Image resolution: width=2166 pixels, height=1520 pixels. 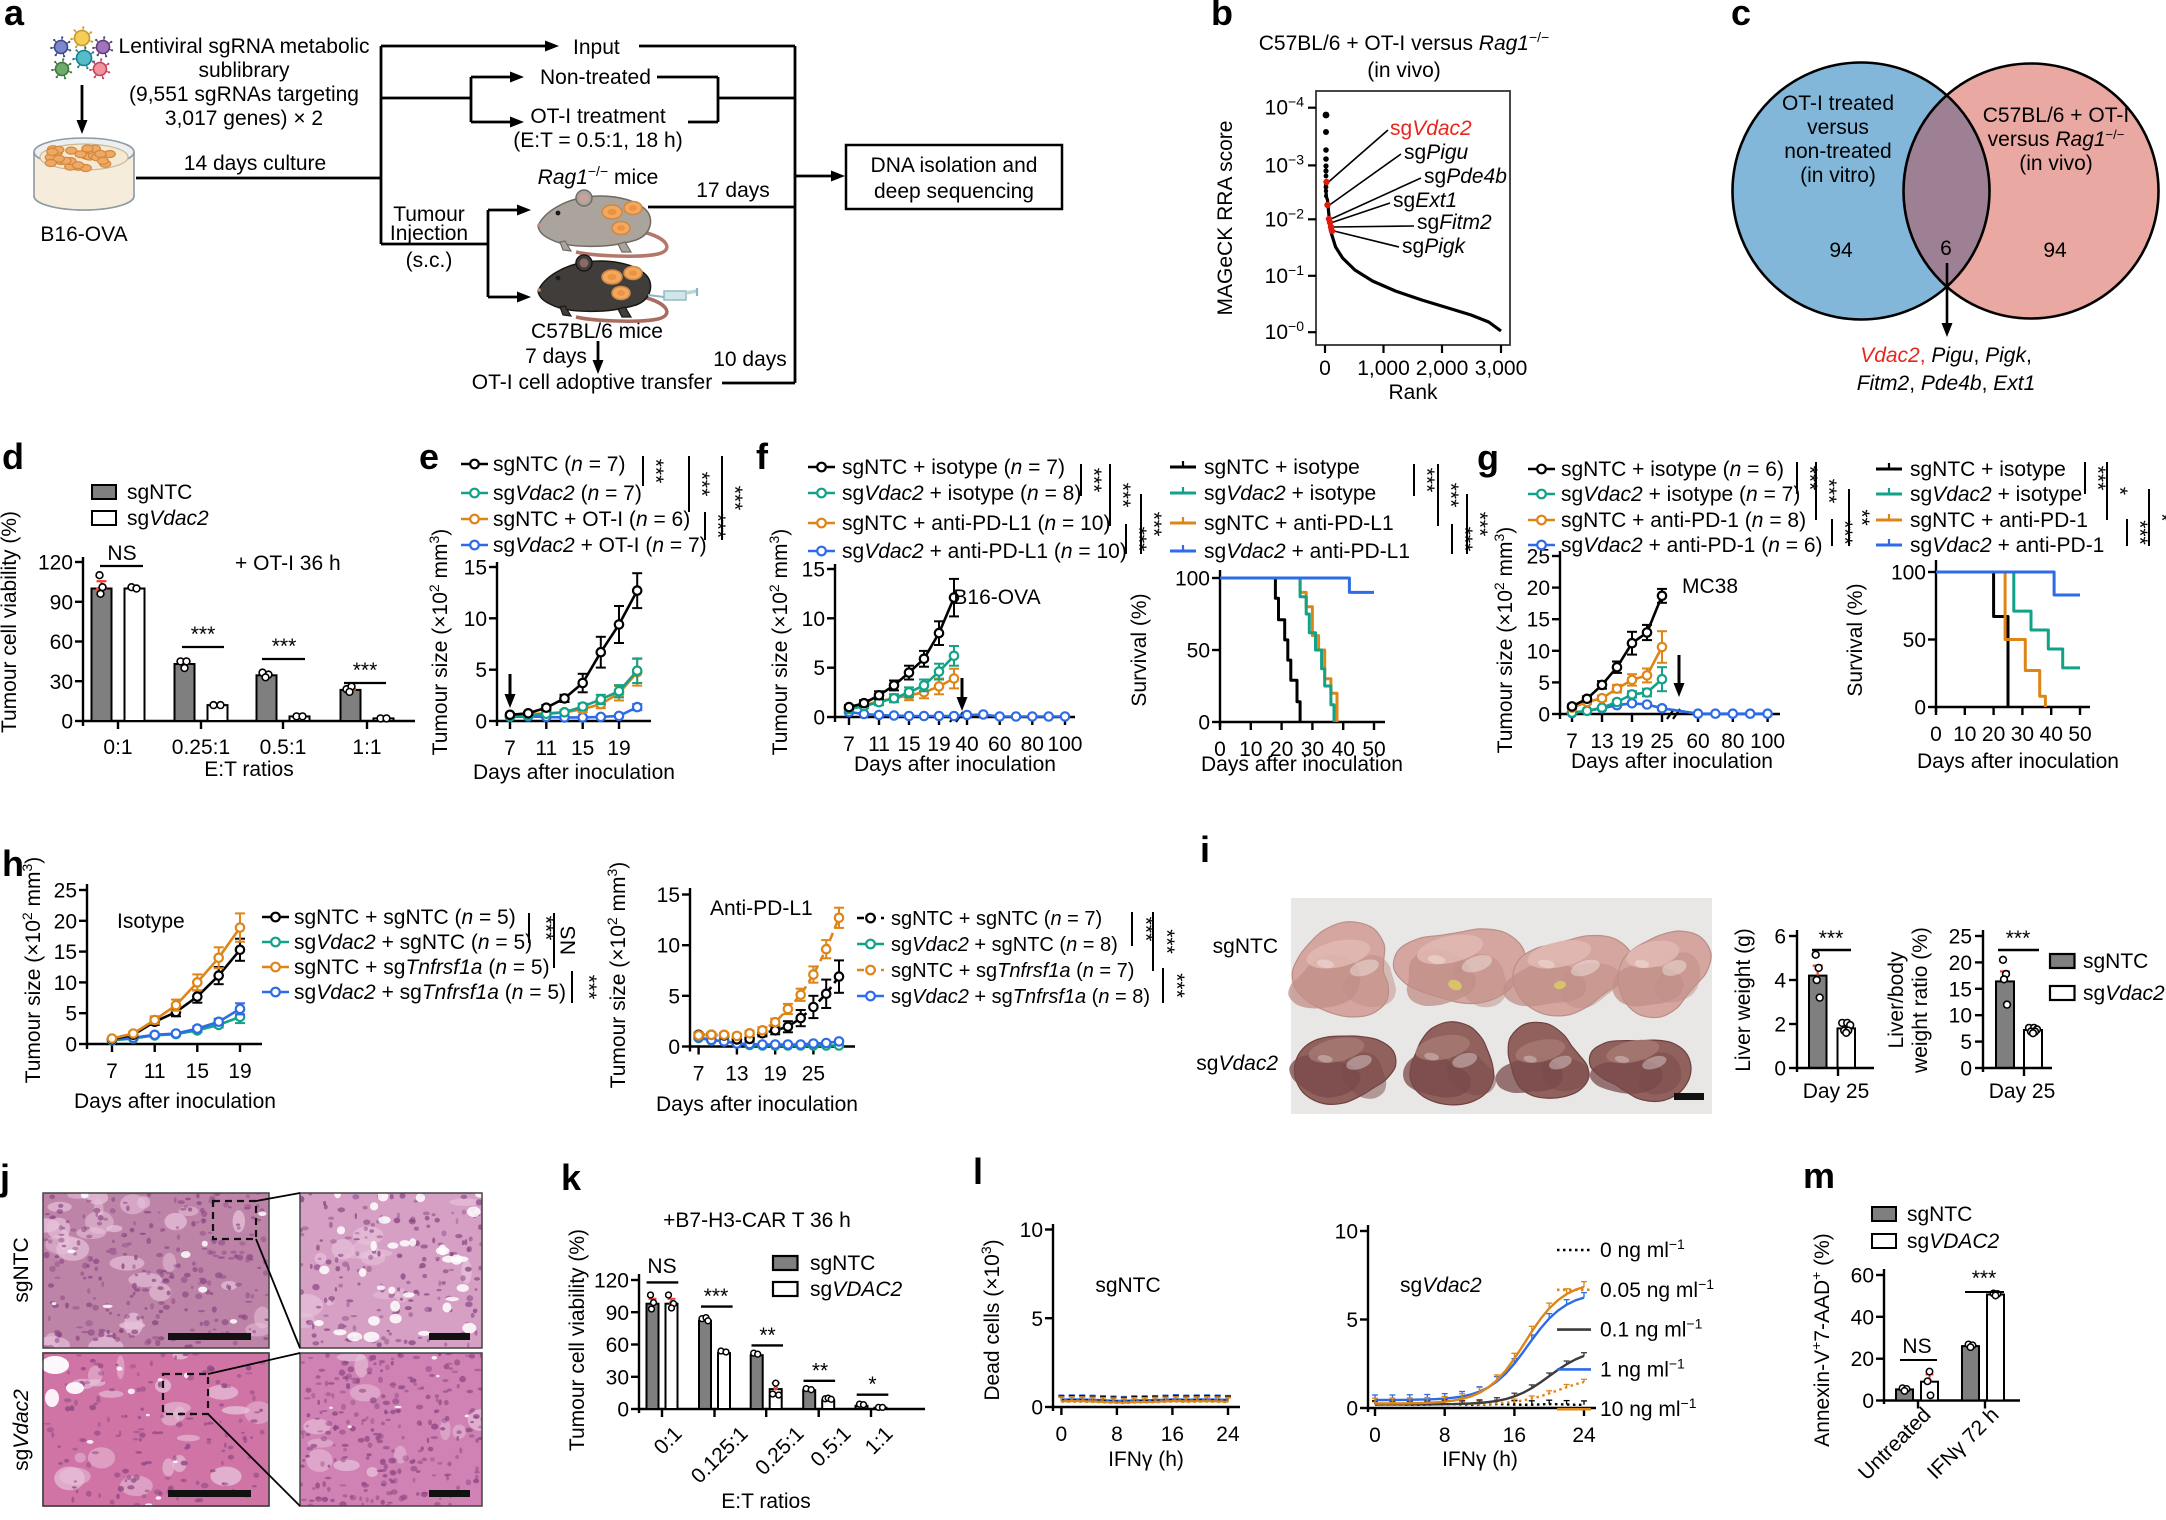 What do you see at coordinates (1225, 218) in the screenshot?
I see `svg-text: MAGeCK RRA score` at bounding box center [1225, 218].